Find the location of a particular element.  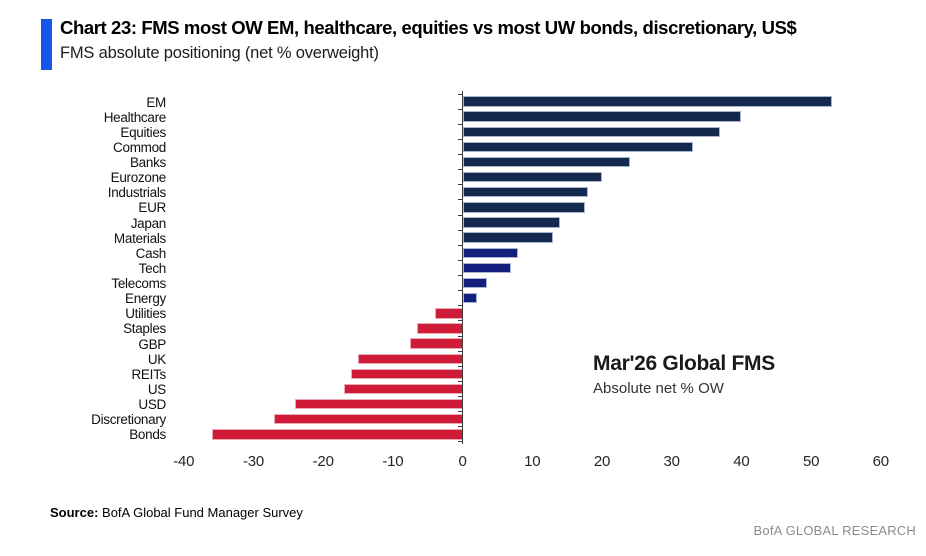

x-tick-label: -30 is located at coordinates (253, 461).